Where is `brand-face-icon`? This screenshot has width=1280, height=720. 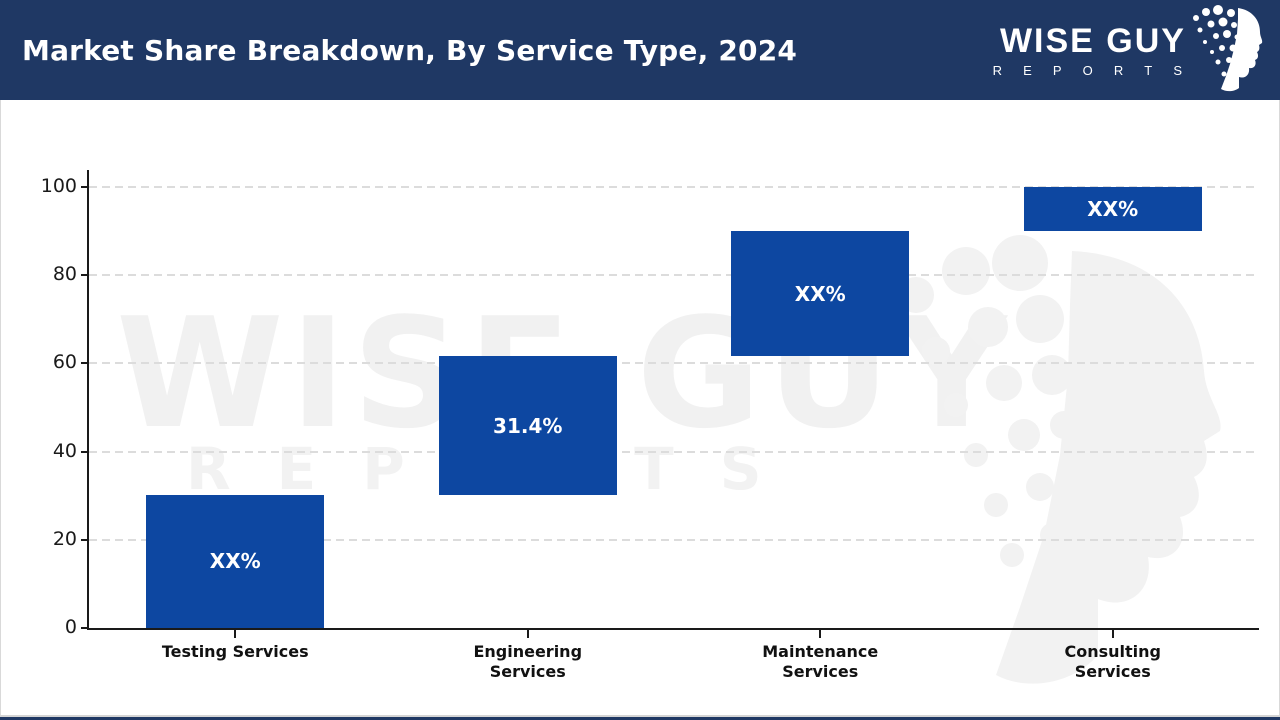
brand-face-icon is located at coordinates (1227, 50).